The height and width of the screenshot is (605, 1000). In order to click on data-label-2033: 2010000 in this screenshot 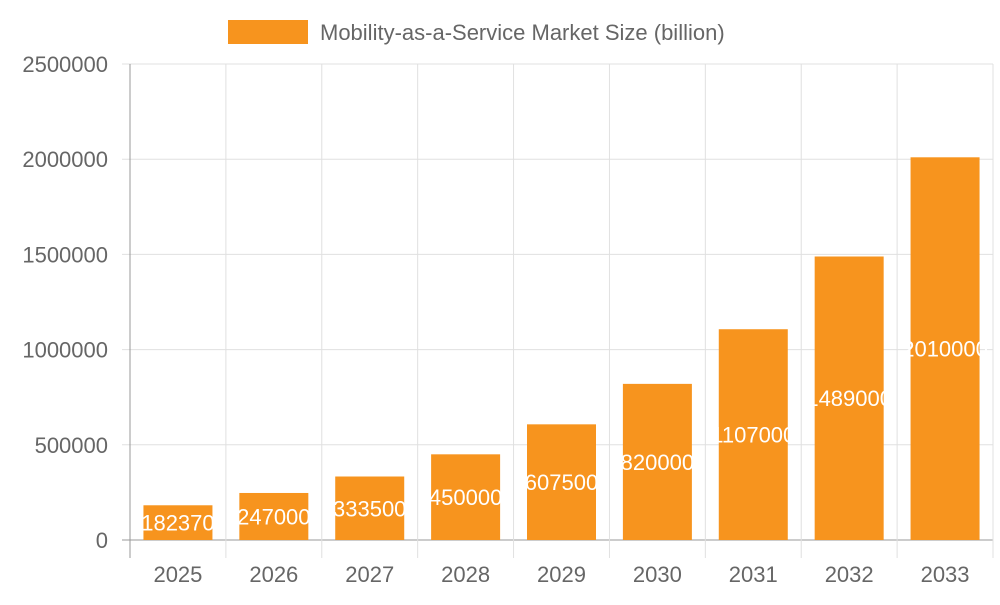, I will do `click(945, 349)`.